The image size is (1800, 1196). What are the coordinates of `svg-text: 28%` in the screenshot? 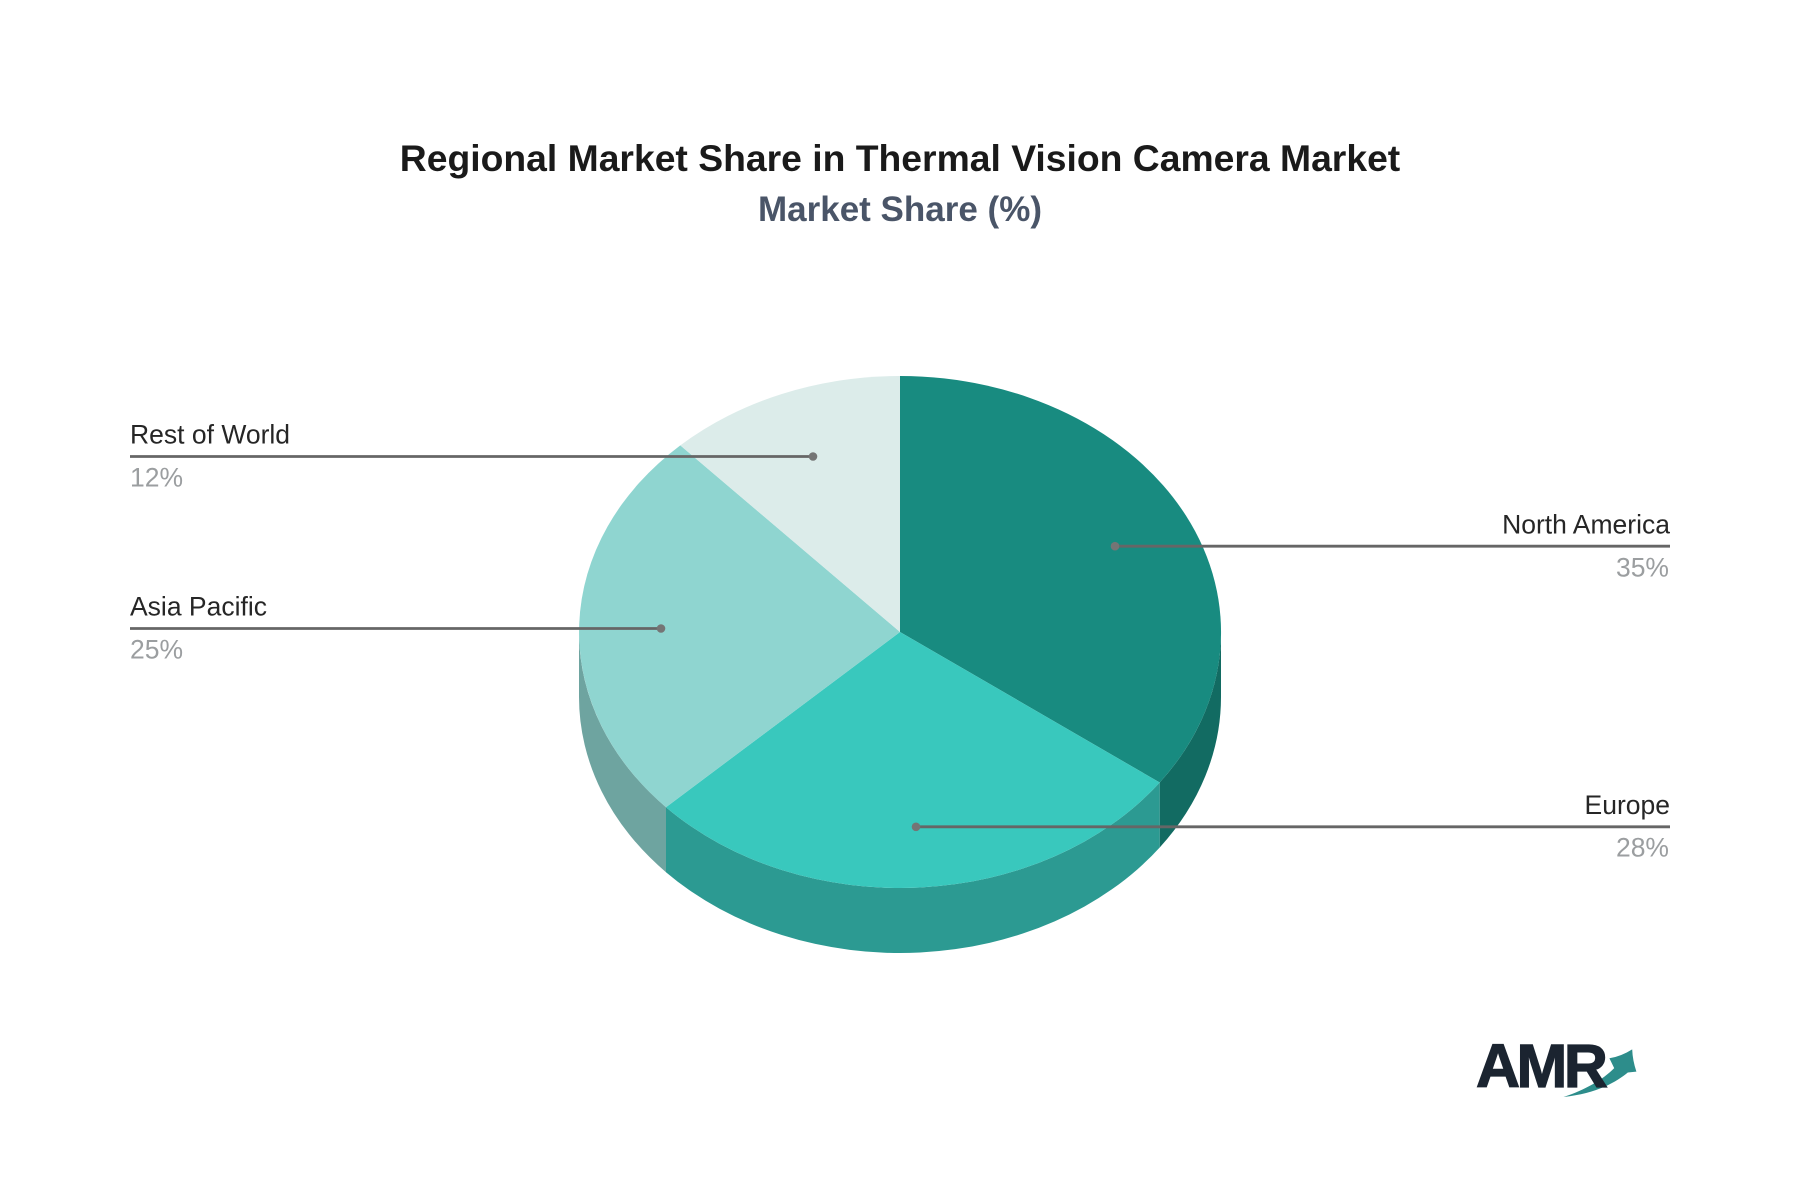 It's located at (1642, 847).